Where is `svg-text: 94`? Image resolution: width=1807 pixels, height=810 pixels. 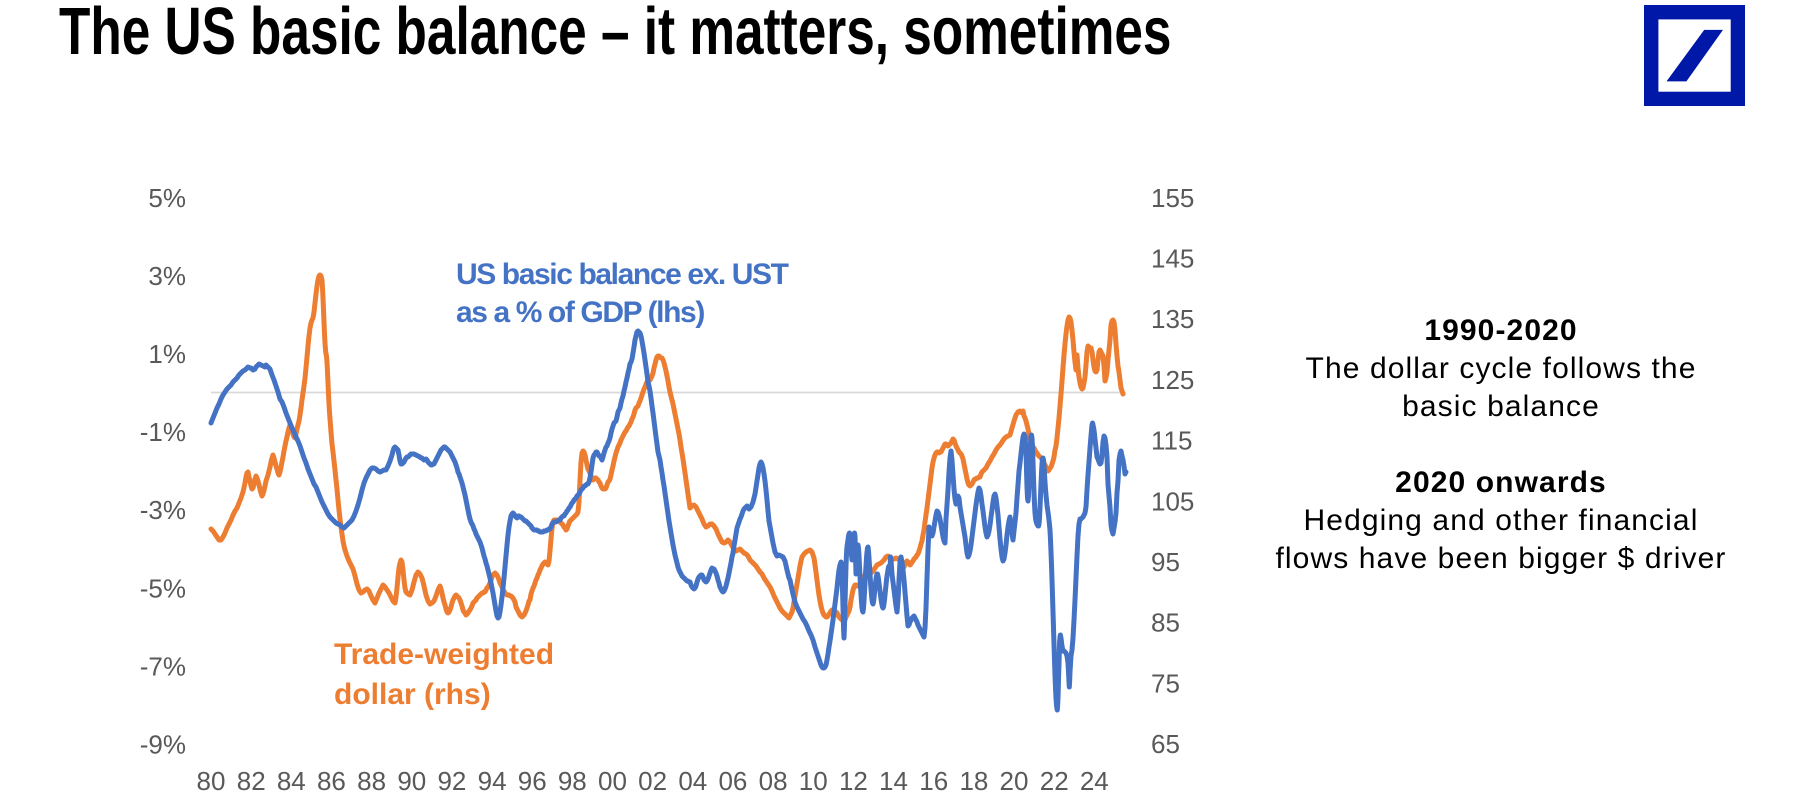
svg-text: 94 is located at coordinates (492, 781).